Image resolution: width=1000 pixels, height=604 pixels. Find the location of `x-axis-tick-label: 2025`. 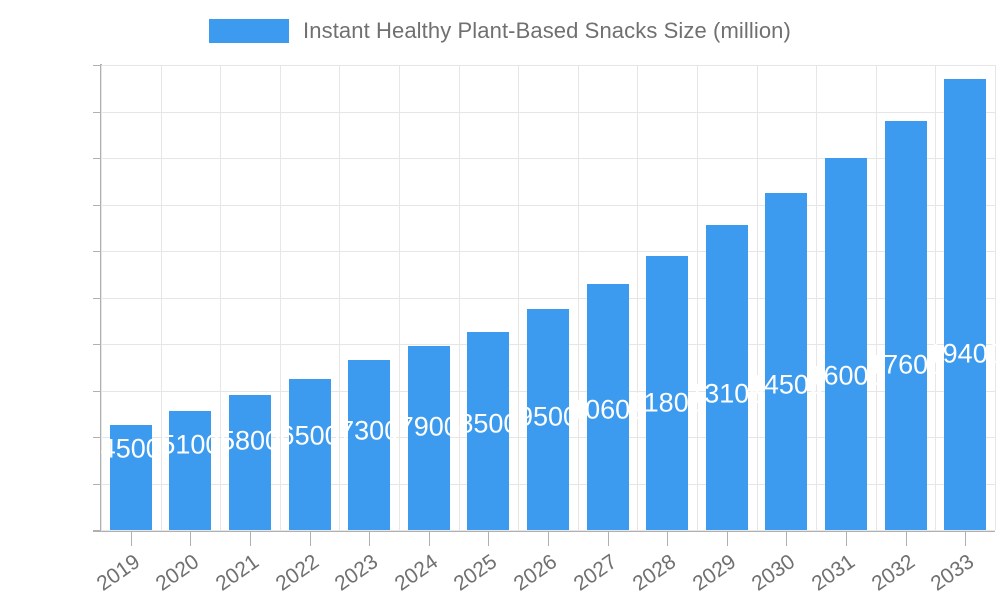

x-axis-tick-label: 2025 is located at coordinates (476, 573).